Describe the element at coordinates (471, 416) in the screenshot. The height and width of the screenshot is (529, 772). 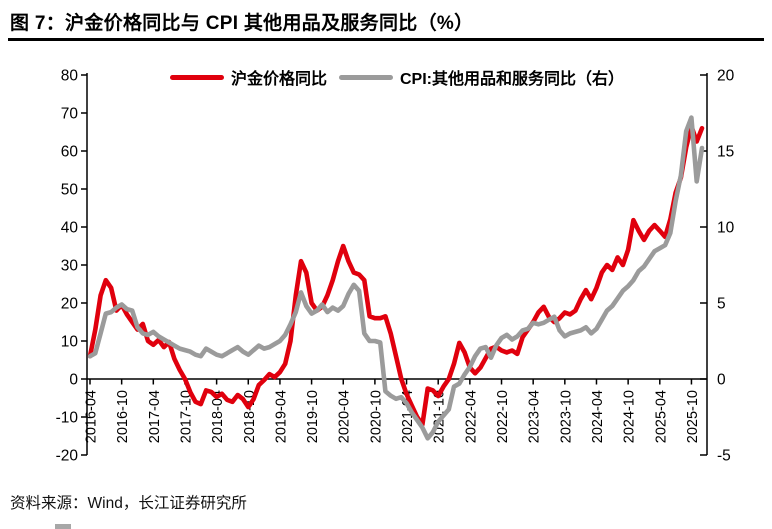
I see `x-axis-tick-label: 2022-04` at that location.